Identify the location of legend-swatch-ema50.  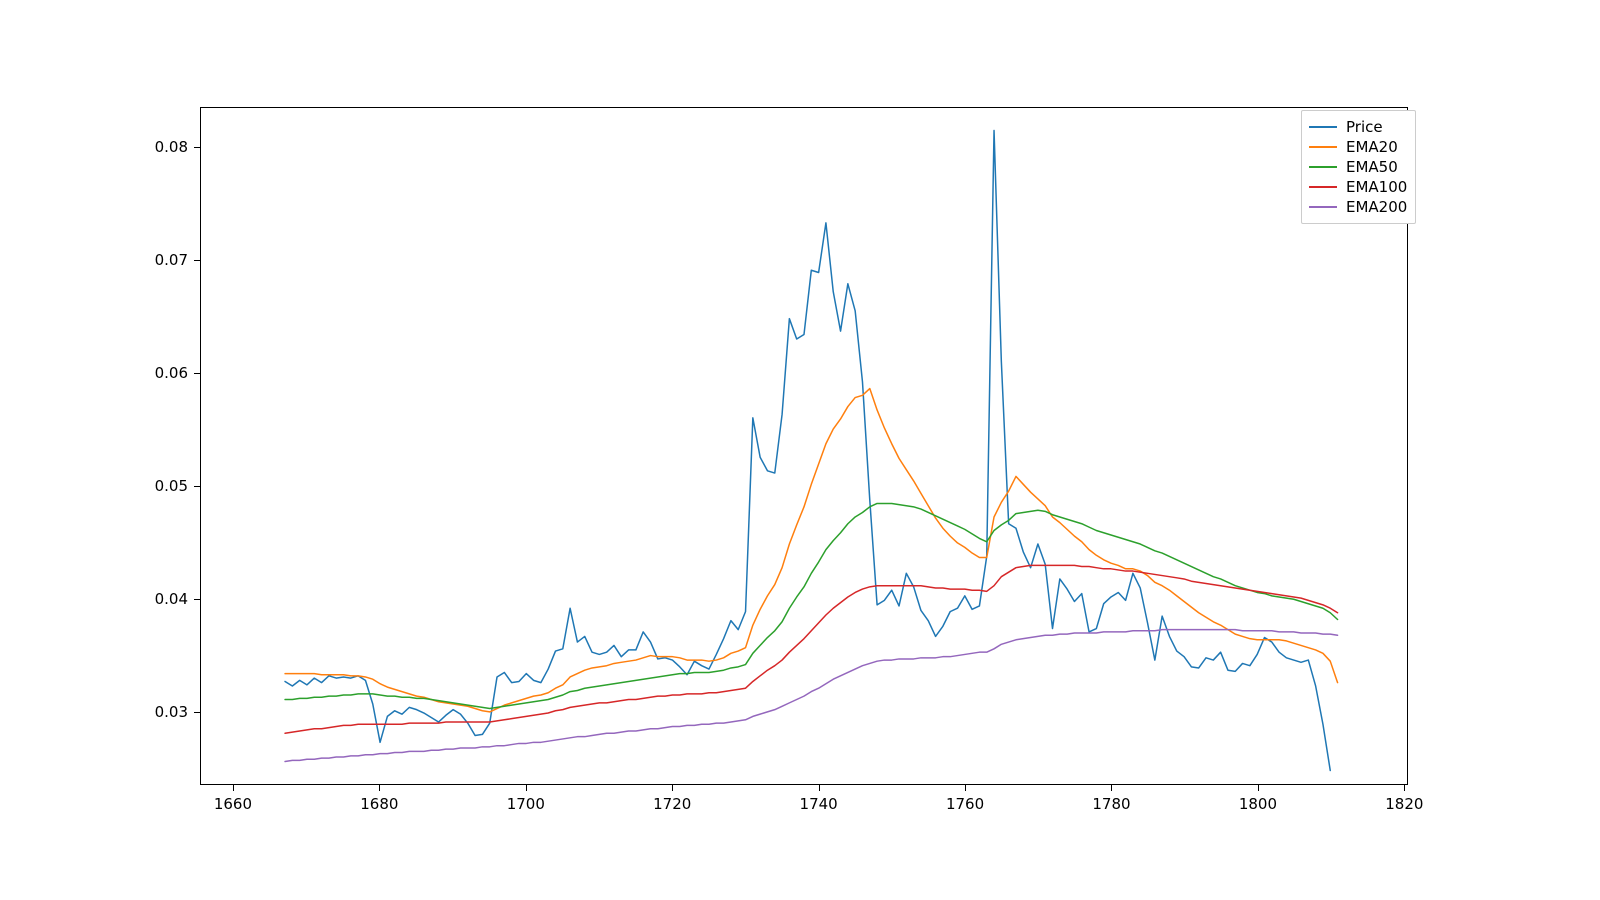
(1323, 167).